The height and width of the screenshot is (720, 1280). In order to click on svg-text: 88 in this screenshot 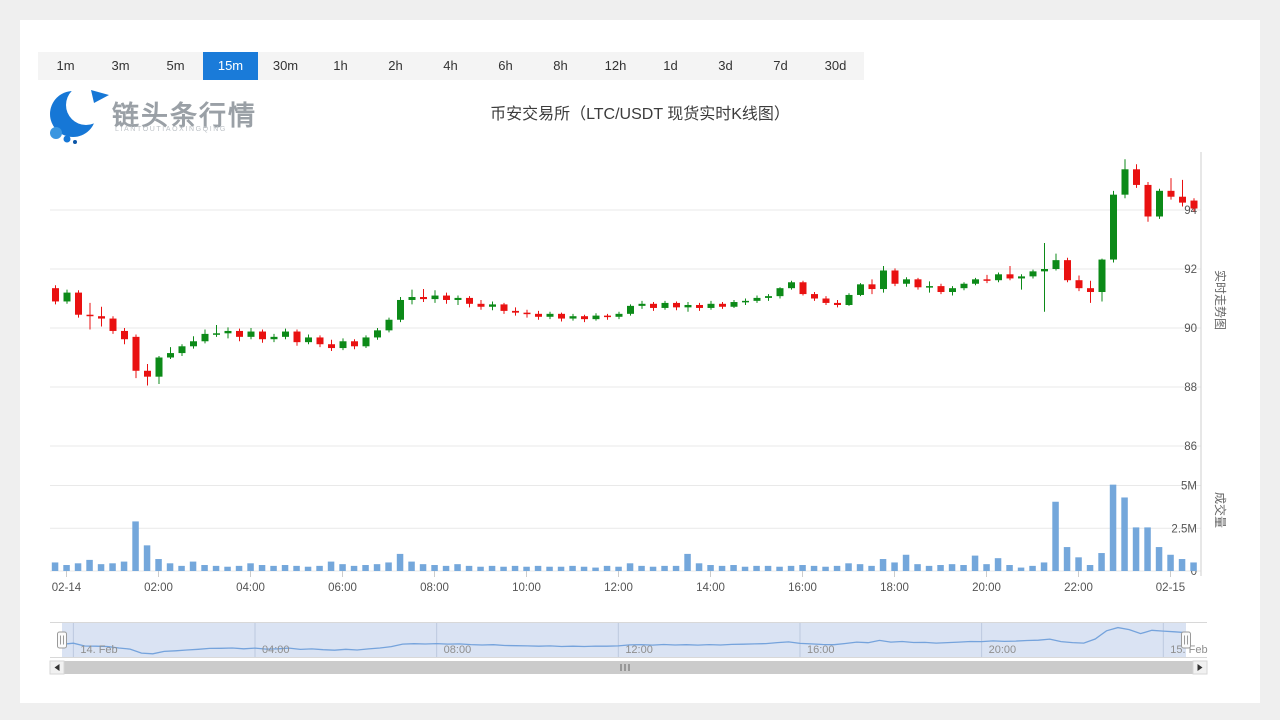, I will do `click(1190, 388)`.